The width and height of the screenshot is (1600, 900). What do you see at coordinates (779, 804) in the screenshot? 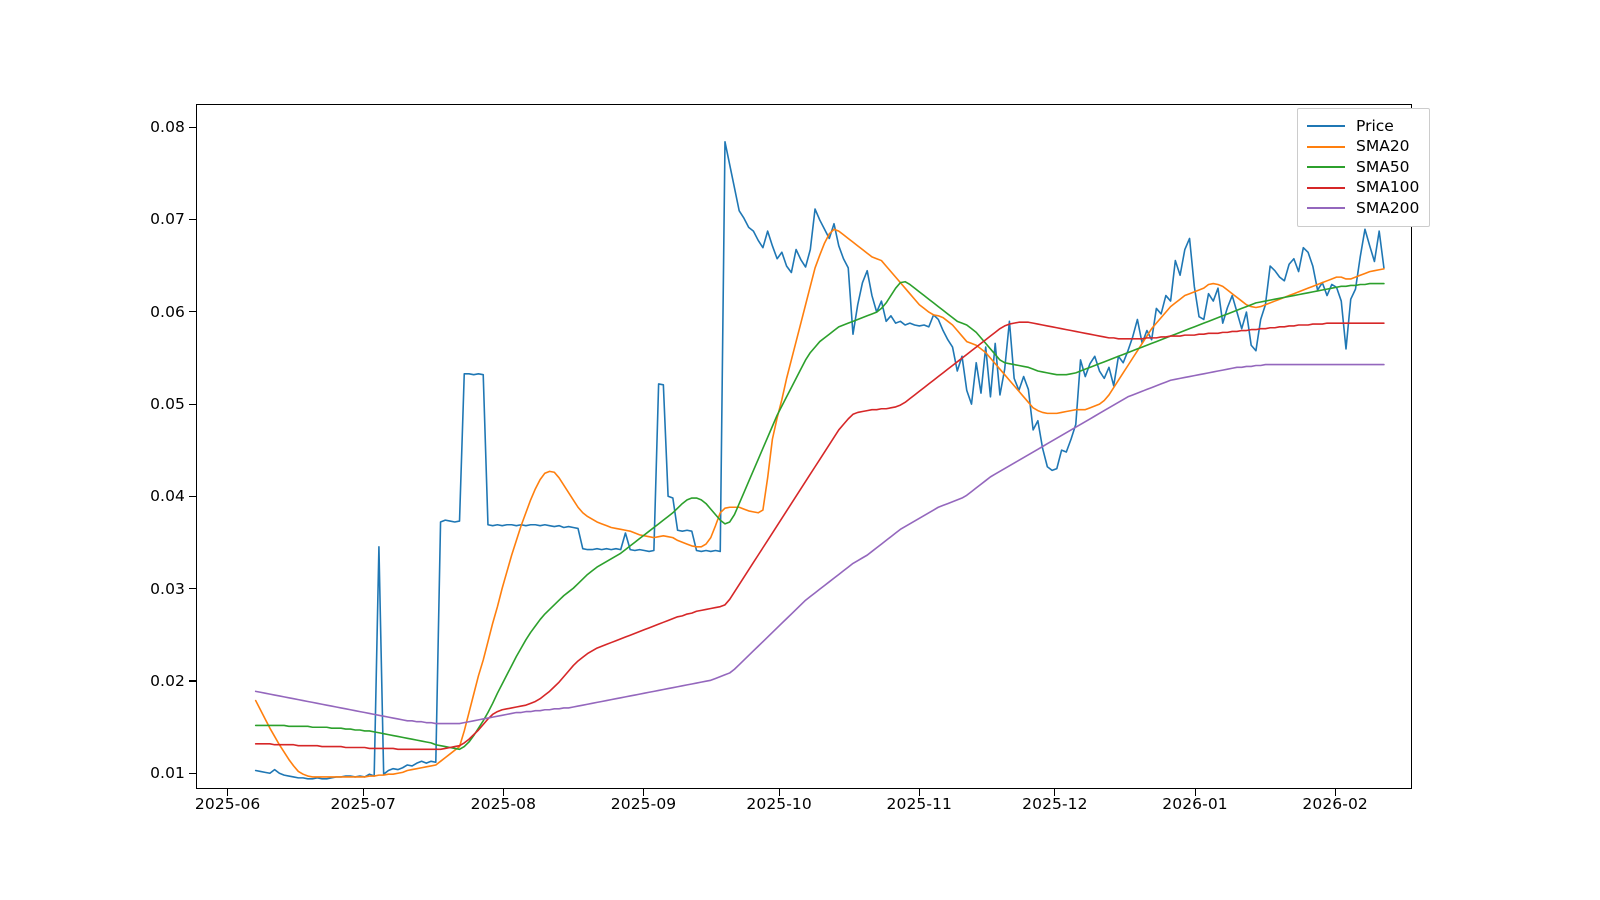
I see `x-tick-label: 2025-10` at bounding box center [779, 804].